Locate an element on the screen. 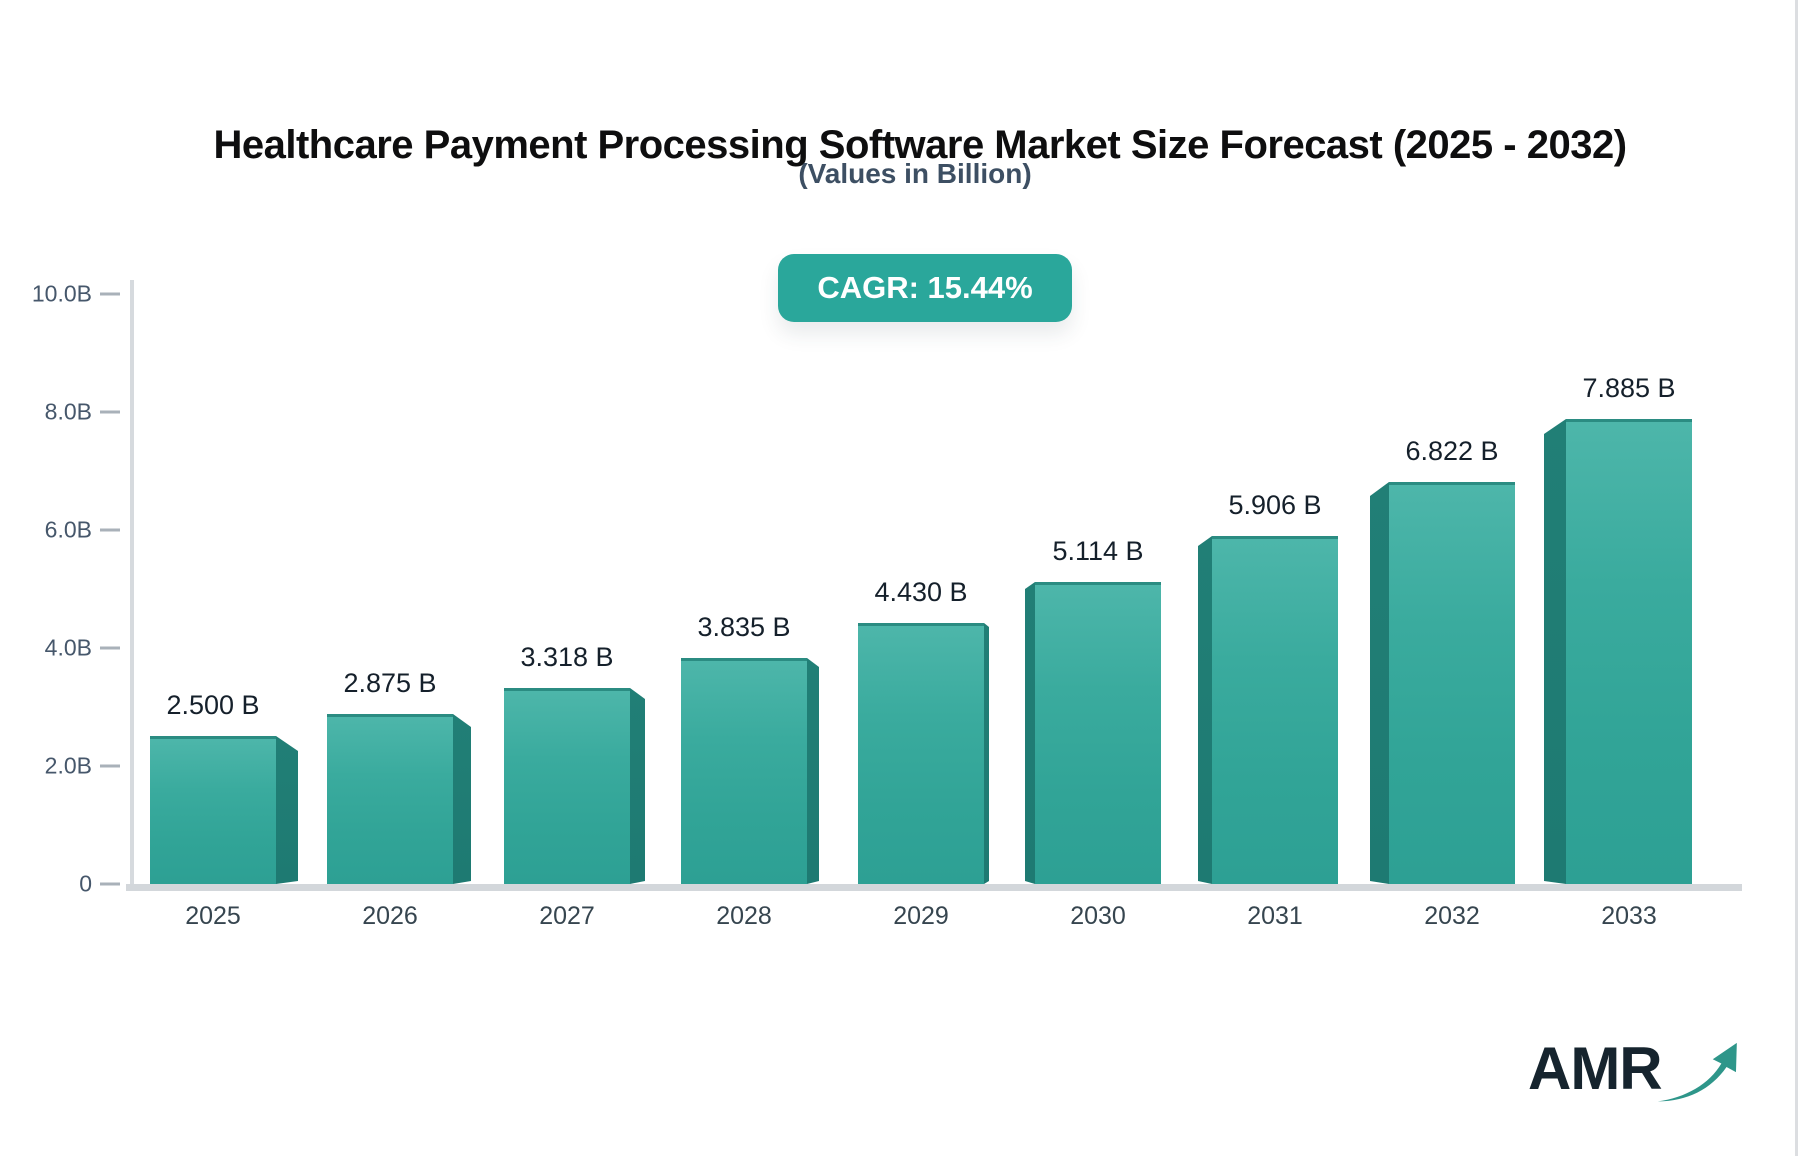  right-edge-line is located at coordinates (1796, 578).